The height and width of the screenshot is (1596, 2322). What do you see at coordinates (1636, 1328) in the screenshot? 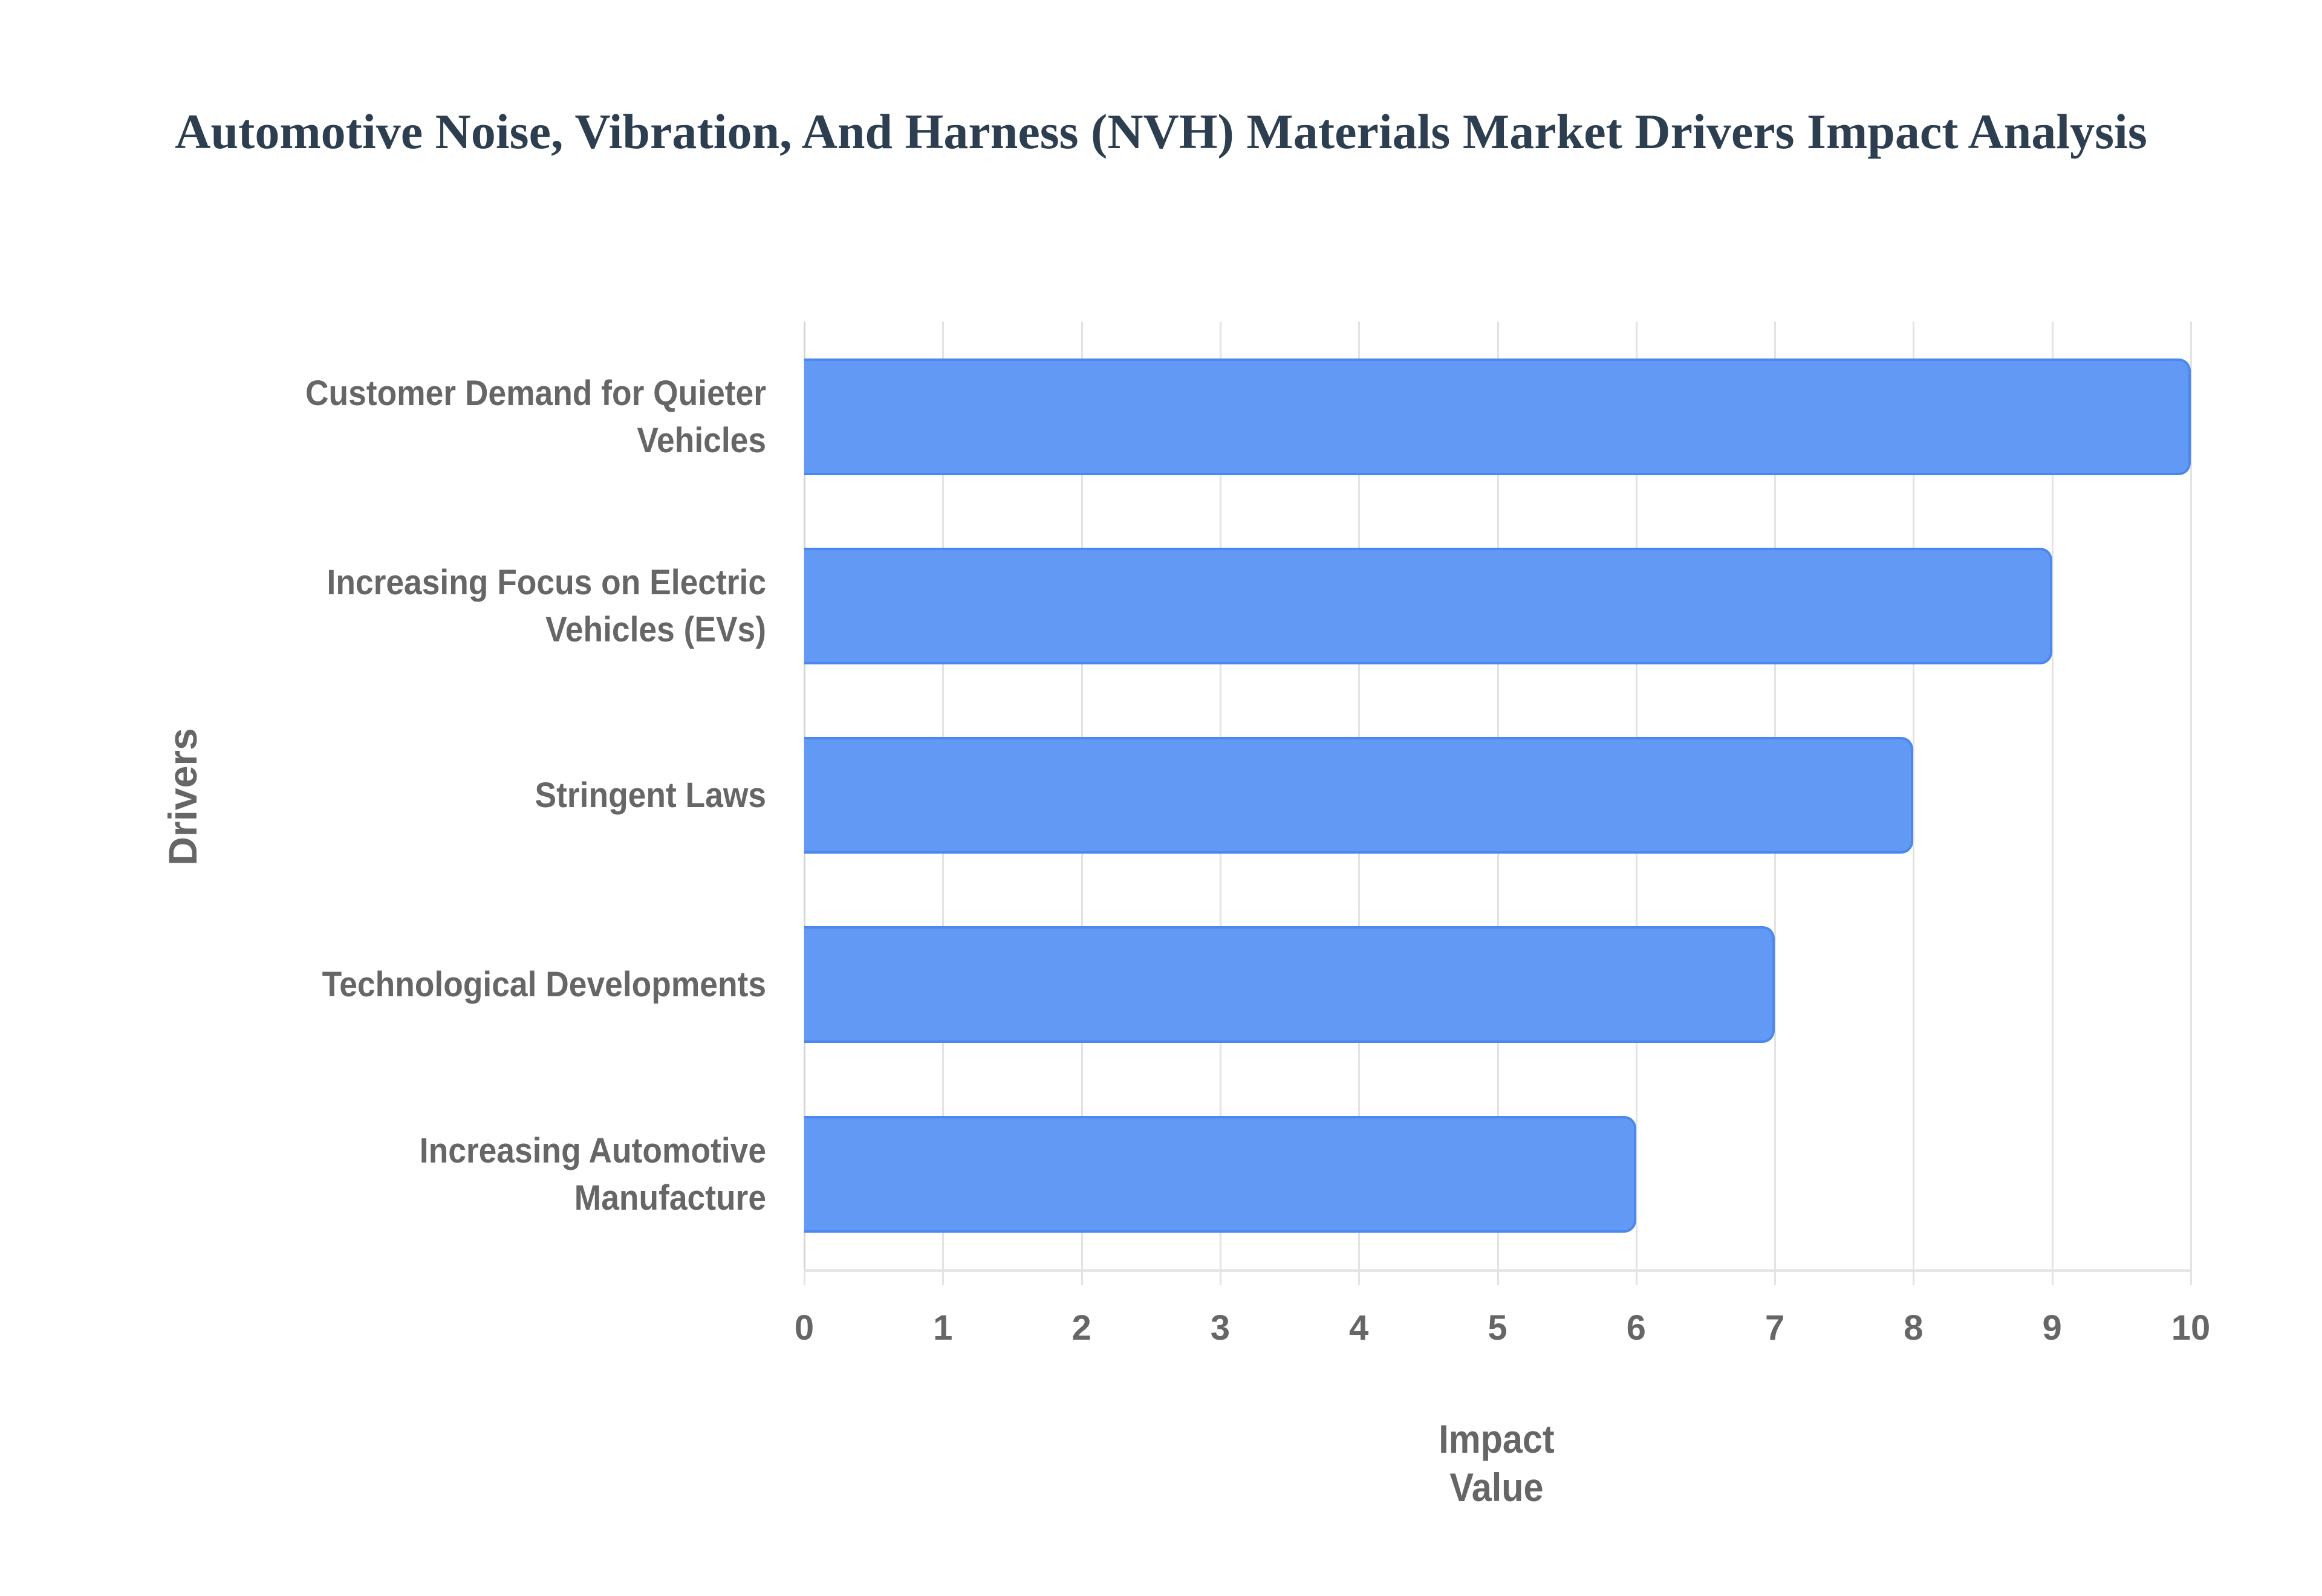
I see `x-tick-label: 6` at bounding box center [1636, 1328].